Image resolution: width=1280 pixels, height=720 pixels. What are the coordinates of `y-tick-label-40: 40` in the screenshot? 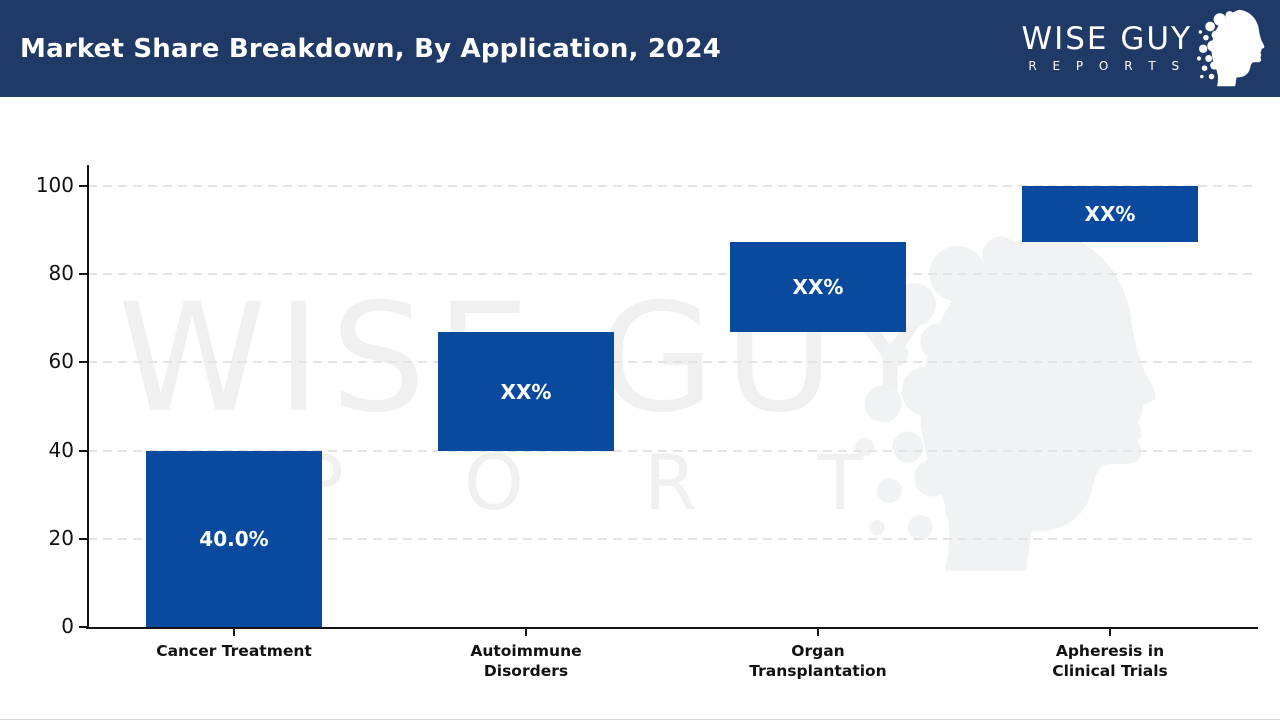 It's located at (61, 449).